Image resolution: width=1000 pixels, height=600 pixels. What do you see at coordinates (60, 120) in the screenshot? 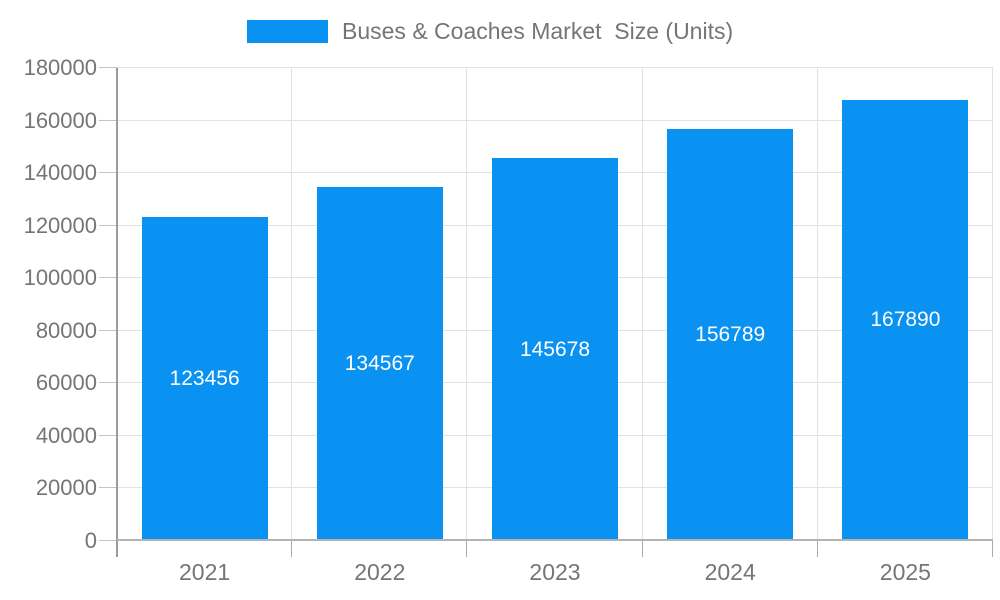
I see `y-axis-label: 160000` at bounding box center [60, 120].